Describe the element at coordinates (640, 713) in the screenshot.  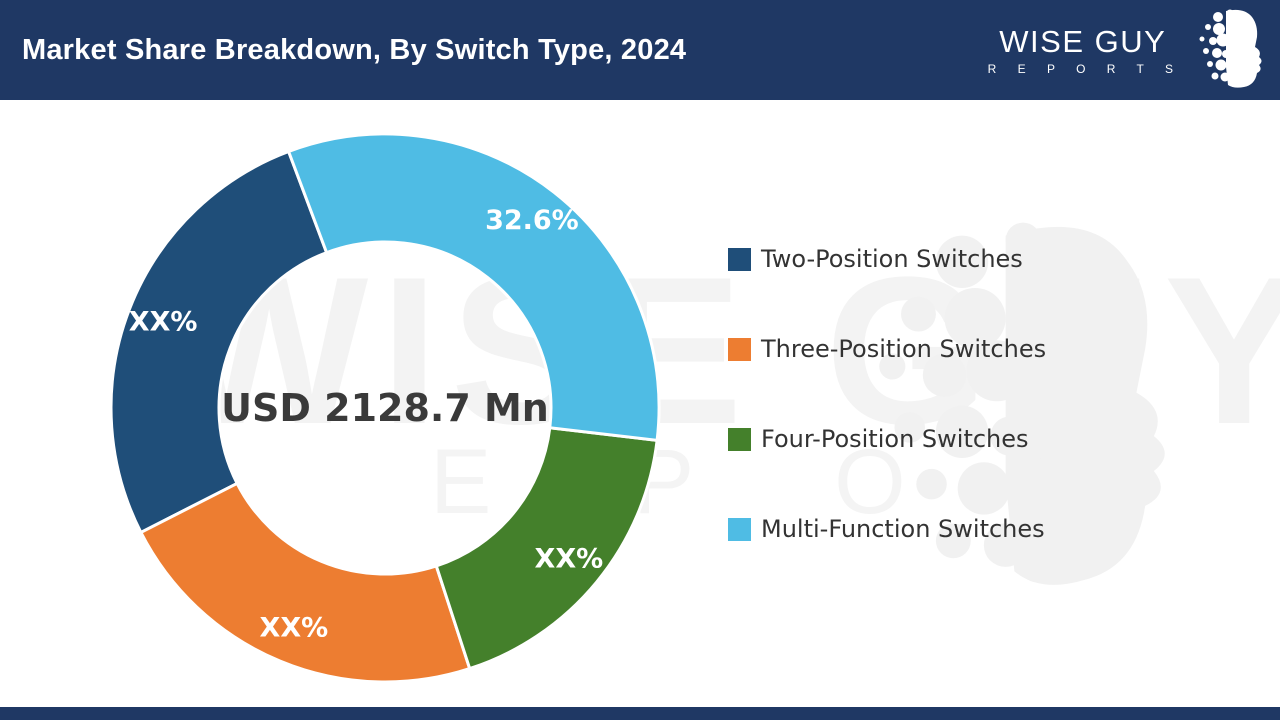
I see `footer-bar` at that location.